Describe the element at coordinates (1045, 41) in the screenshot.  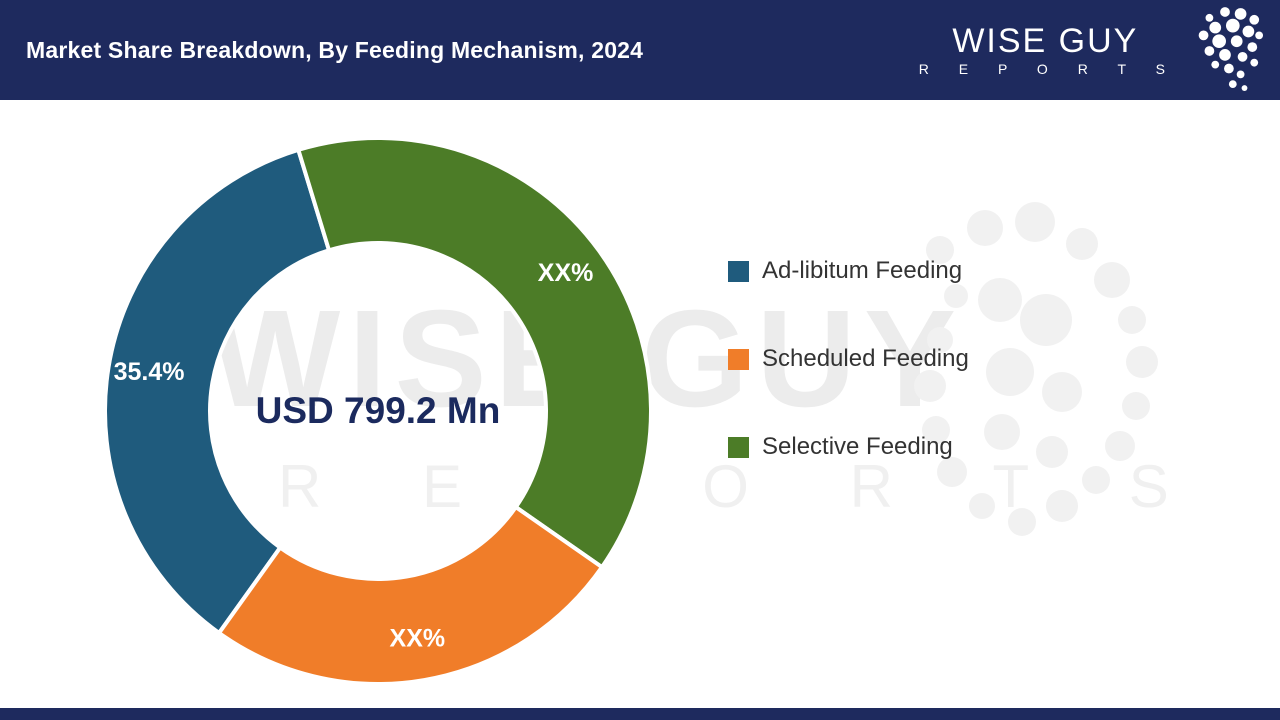
I see `brand-name: WISE GUY` at that location.